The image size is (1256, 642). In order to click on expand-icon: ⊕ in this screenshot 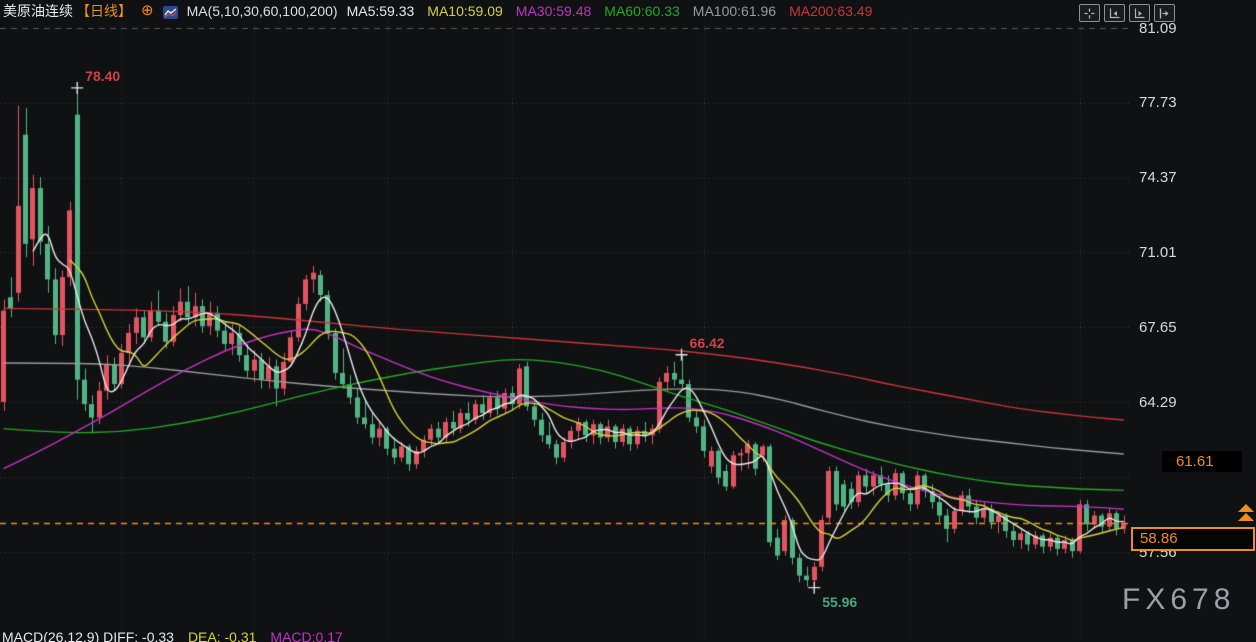, I will do `click(147, 10)`.